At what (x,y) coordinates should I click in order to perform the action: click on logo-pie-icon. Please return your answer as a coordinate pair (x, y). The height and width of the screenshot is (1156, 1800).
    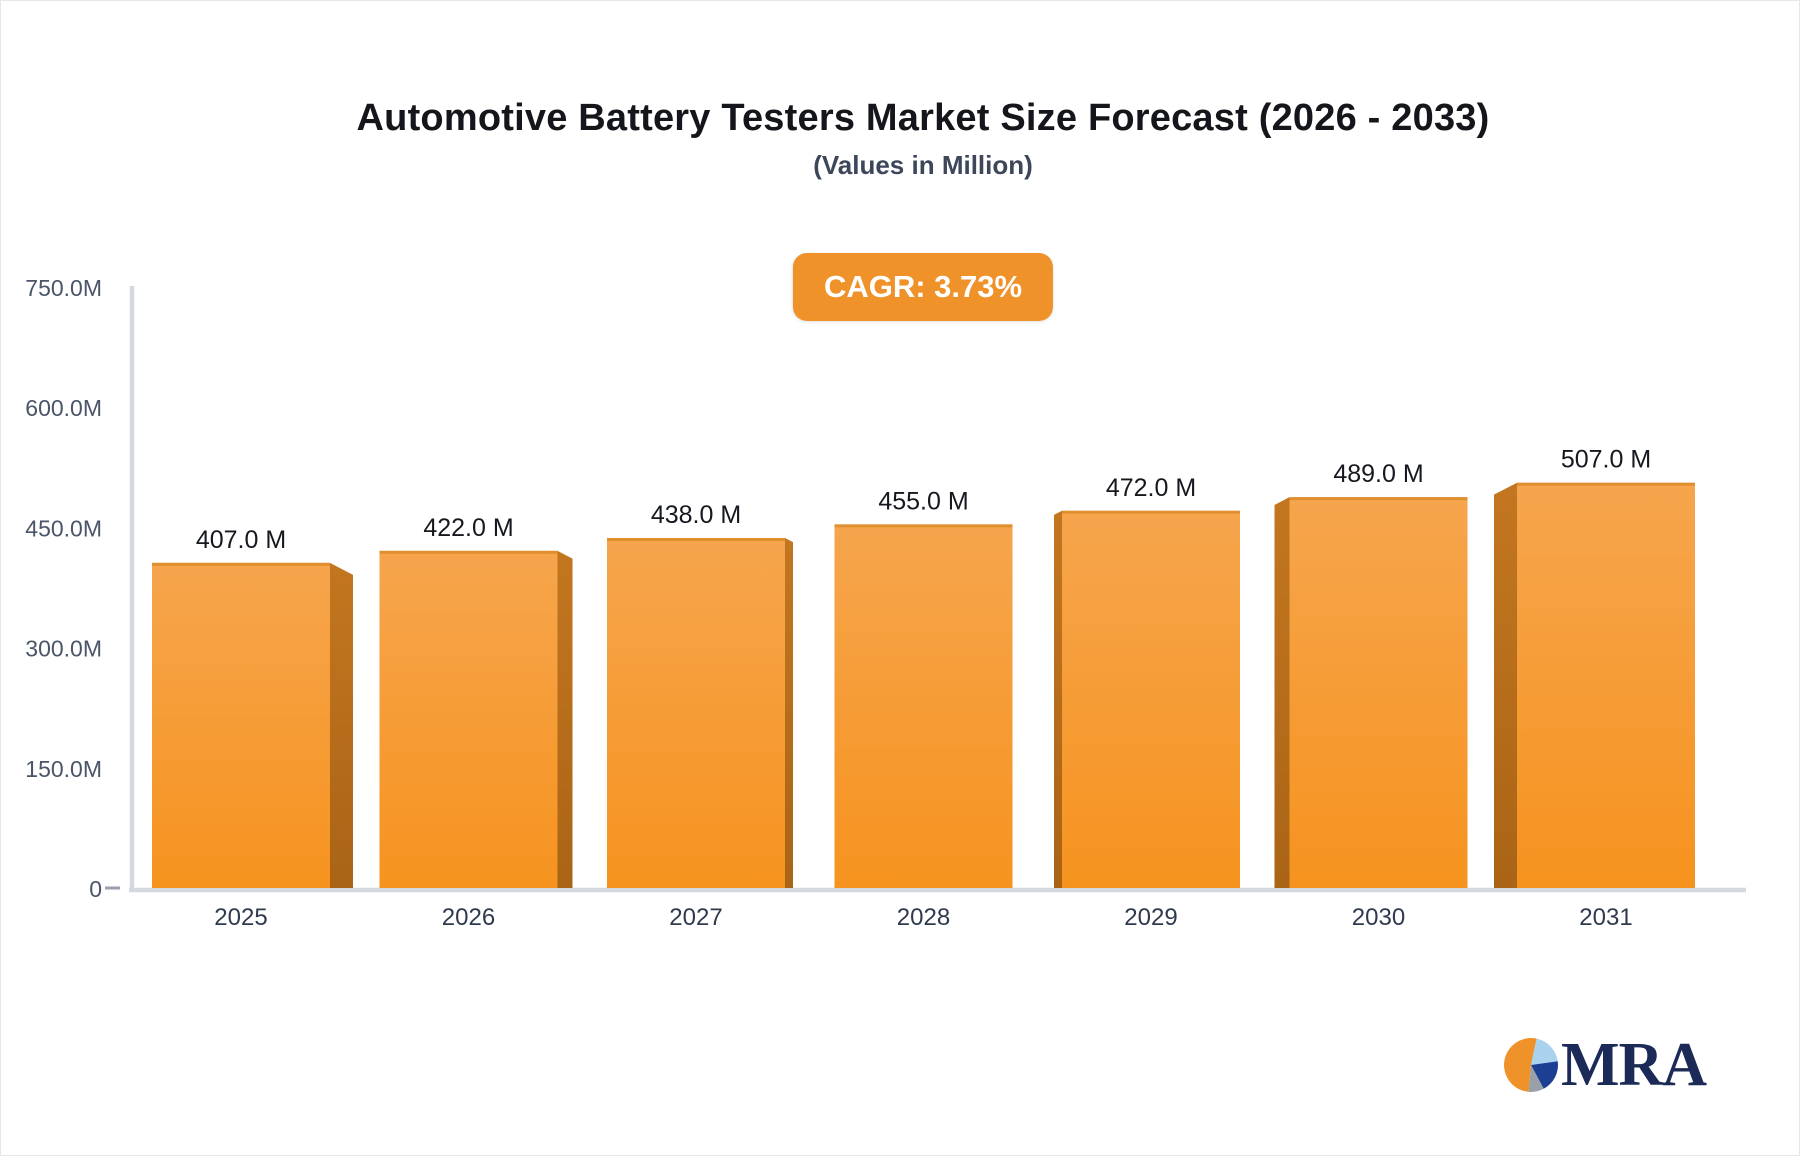
    Looking at the image, I should click on (1531, 1065).